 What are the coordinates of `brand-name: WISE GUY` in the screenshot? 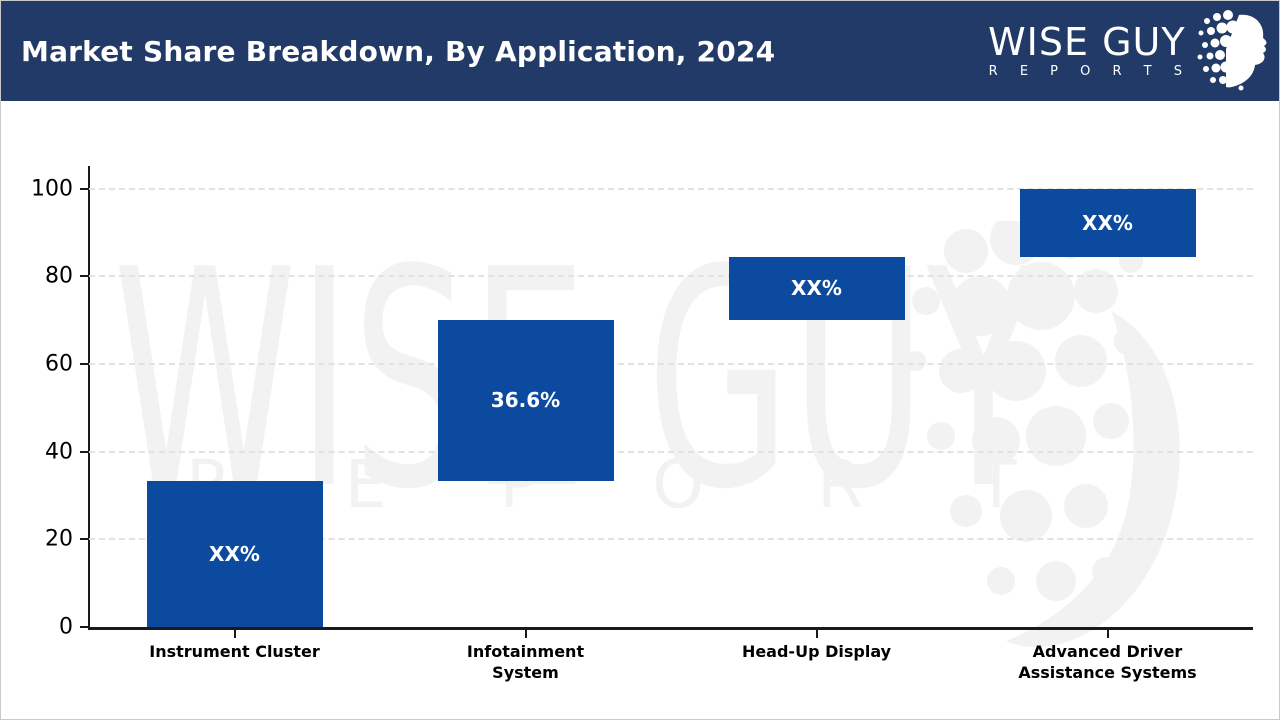 It's located at (1087, 42).